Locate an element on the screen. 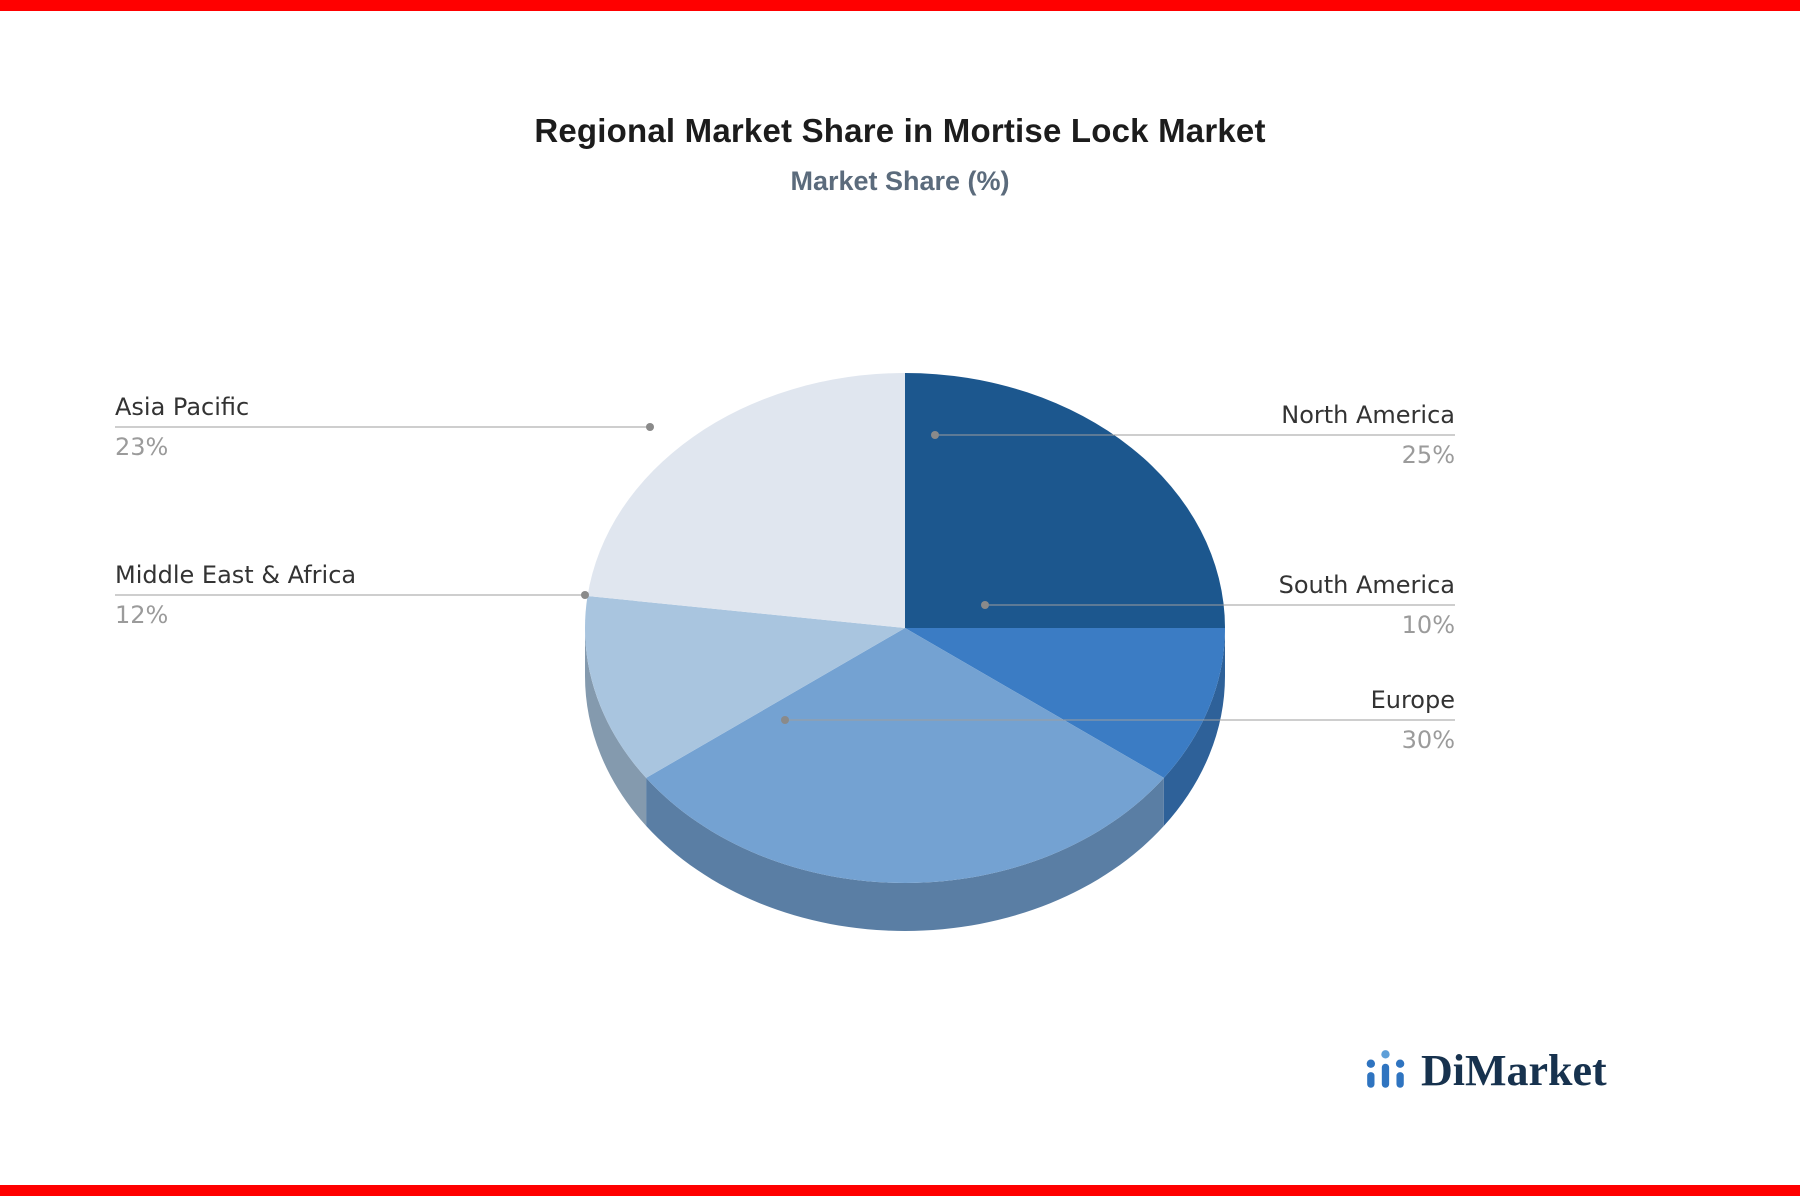 Image resolution: width=1800 pixels, height=1196 pixels. callout-label-south-america: South America is located at coordinates (1366, 585).